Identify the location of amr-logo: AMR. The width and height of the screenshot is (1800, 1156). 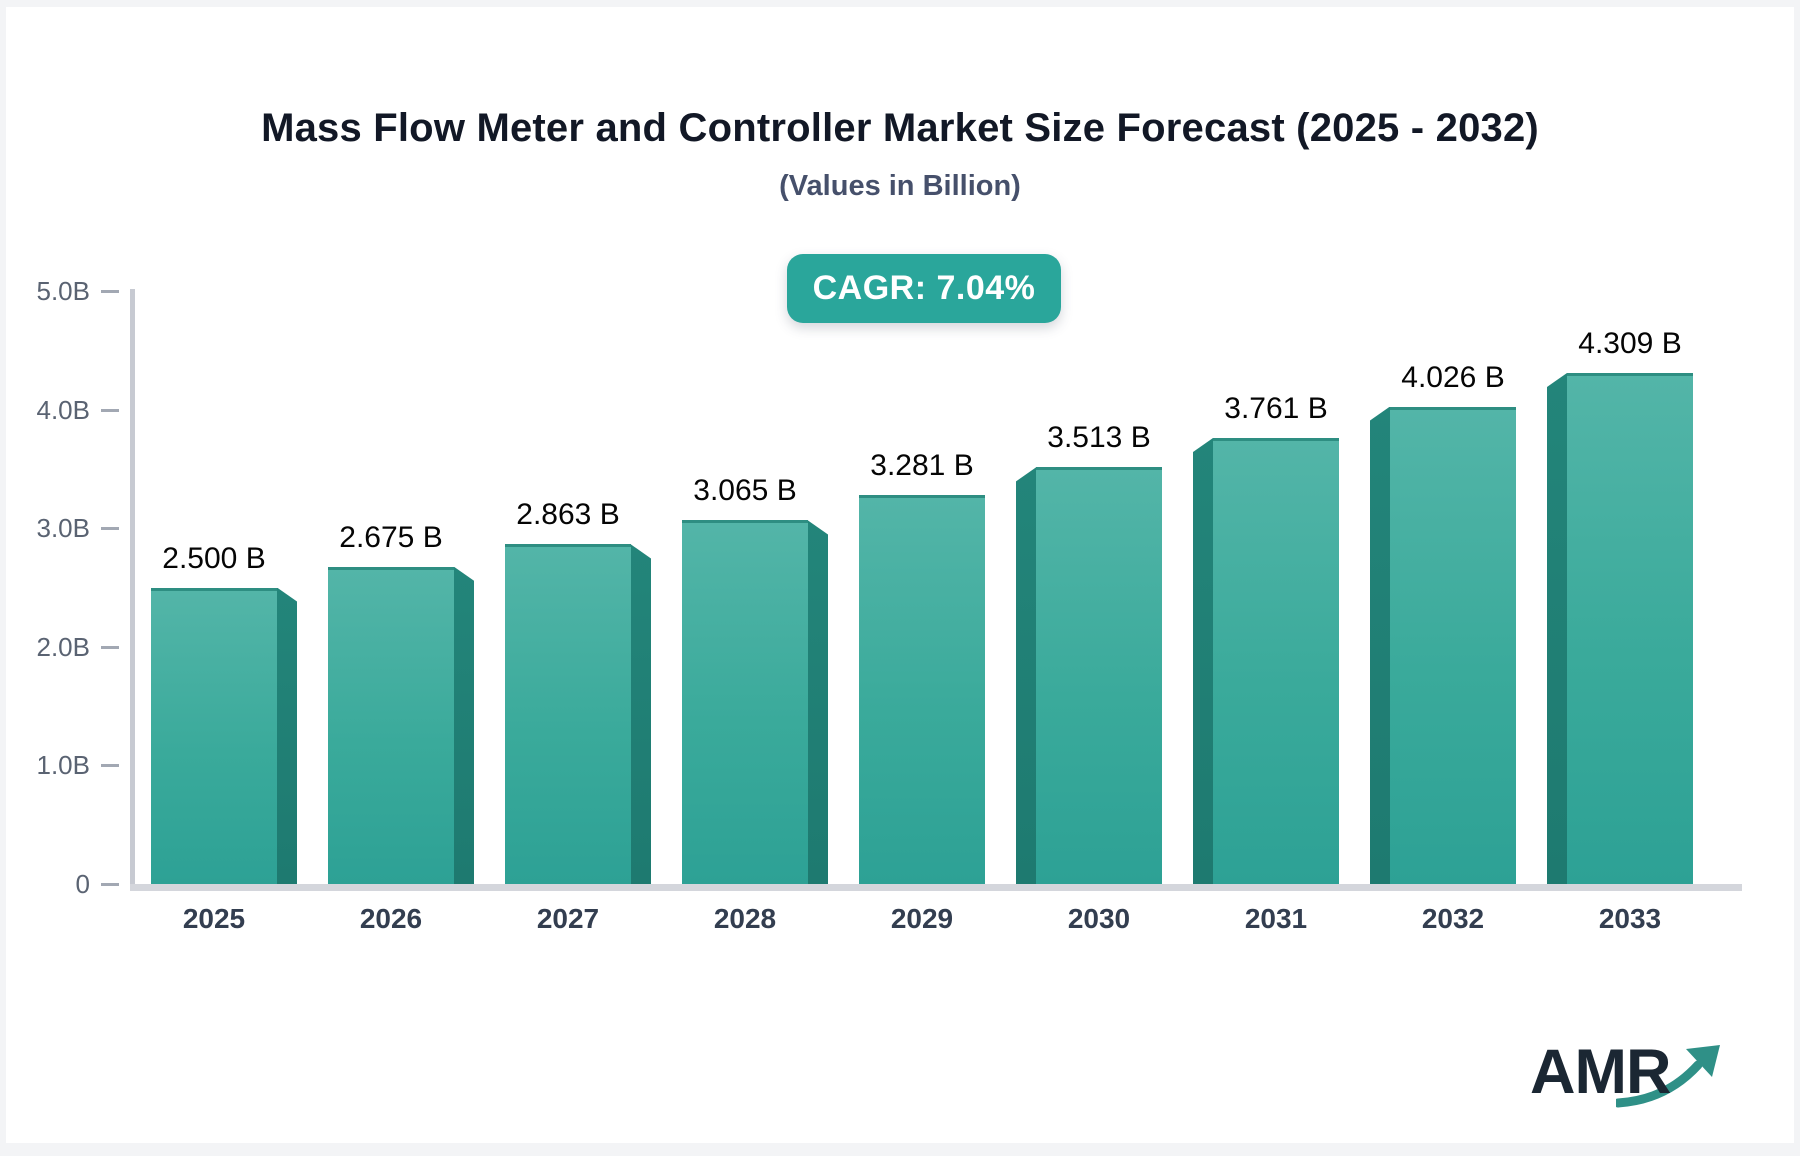
(1630, 1076).